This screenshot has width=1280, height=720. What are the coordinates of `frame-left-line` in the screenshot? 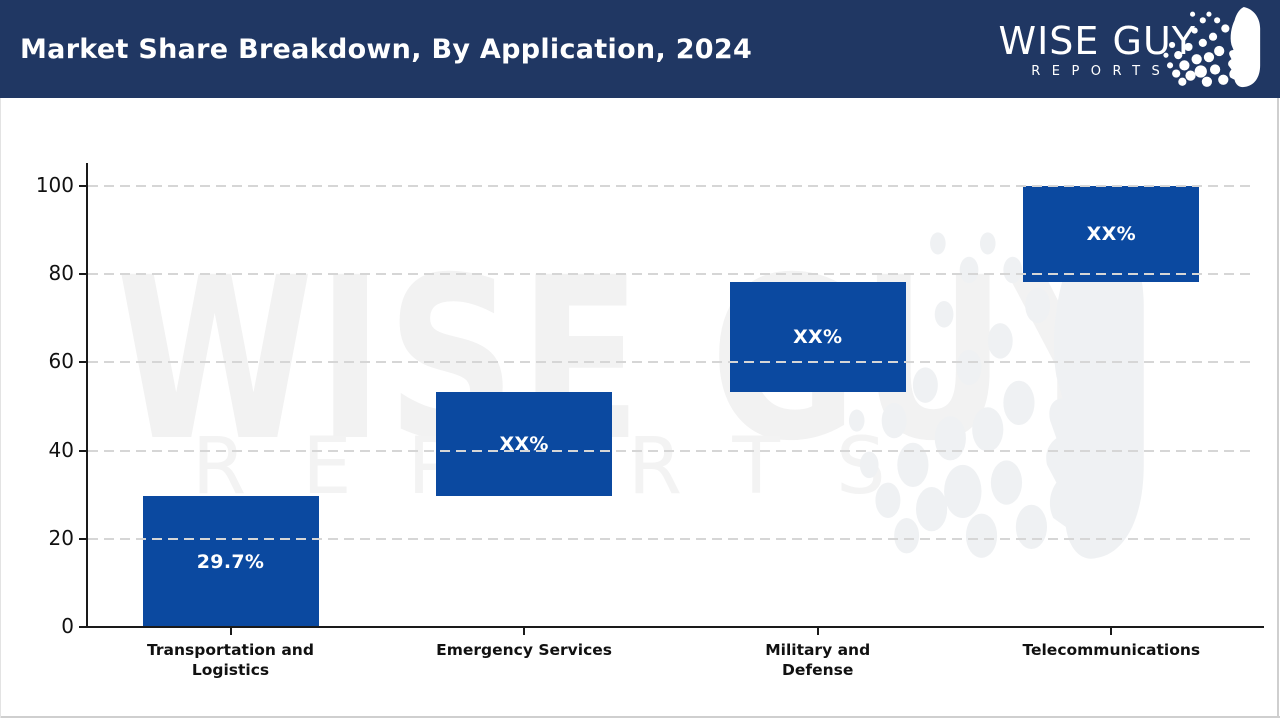 It's located at (0, 408).